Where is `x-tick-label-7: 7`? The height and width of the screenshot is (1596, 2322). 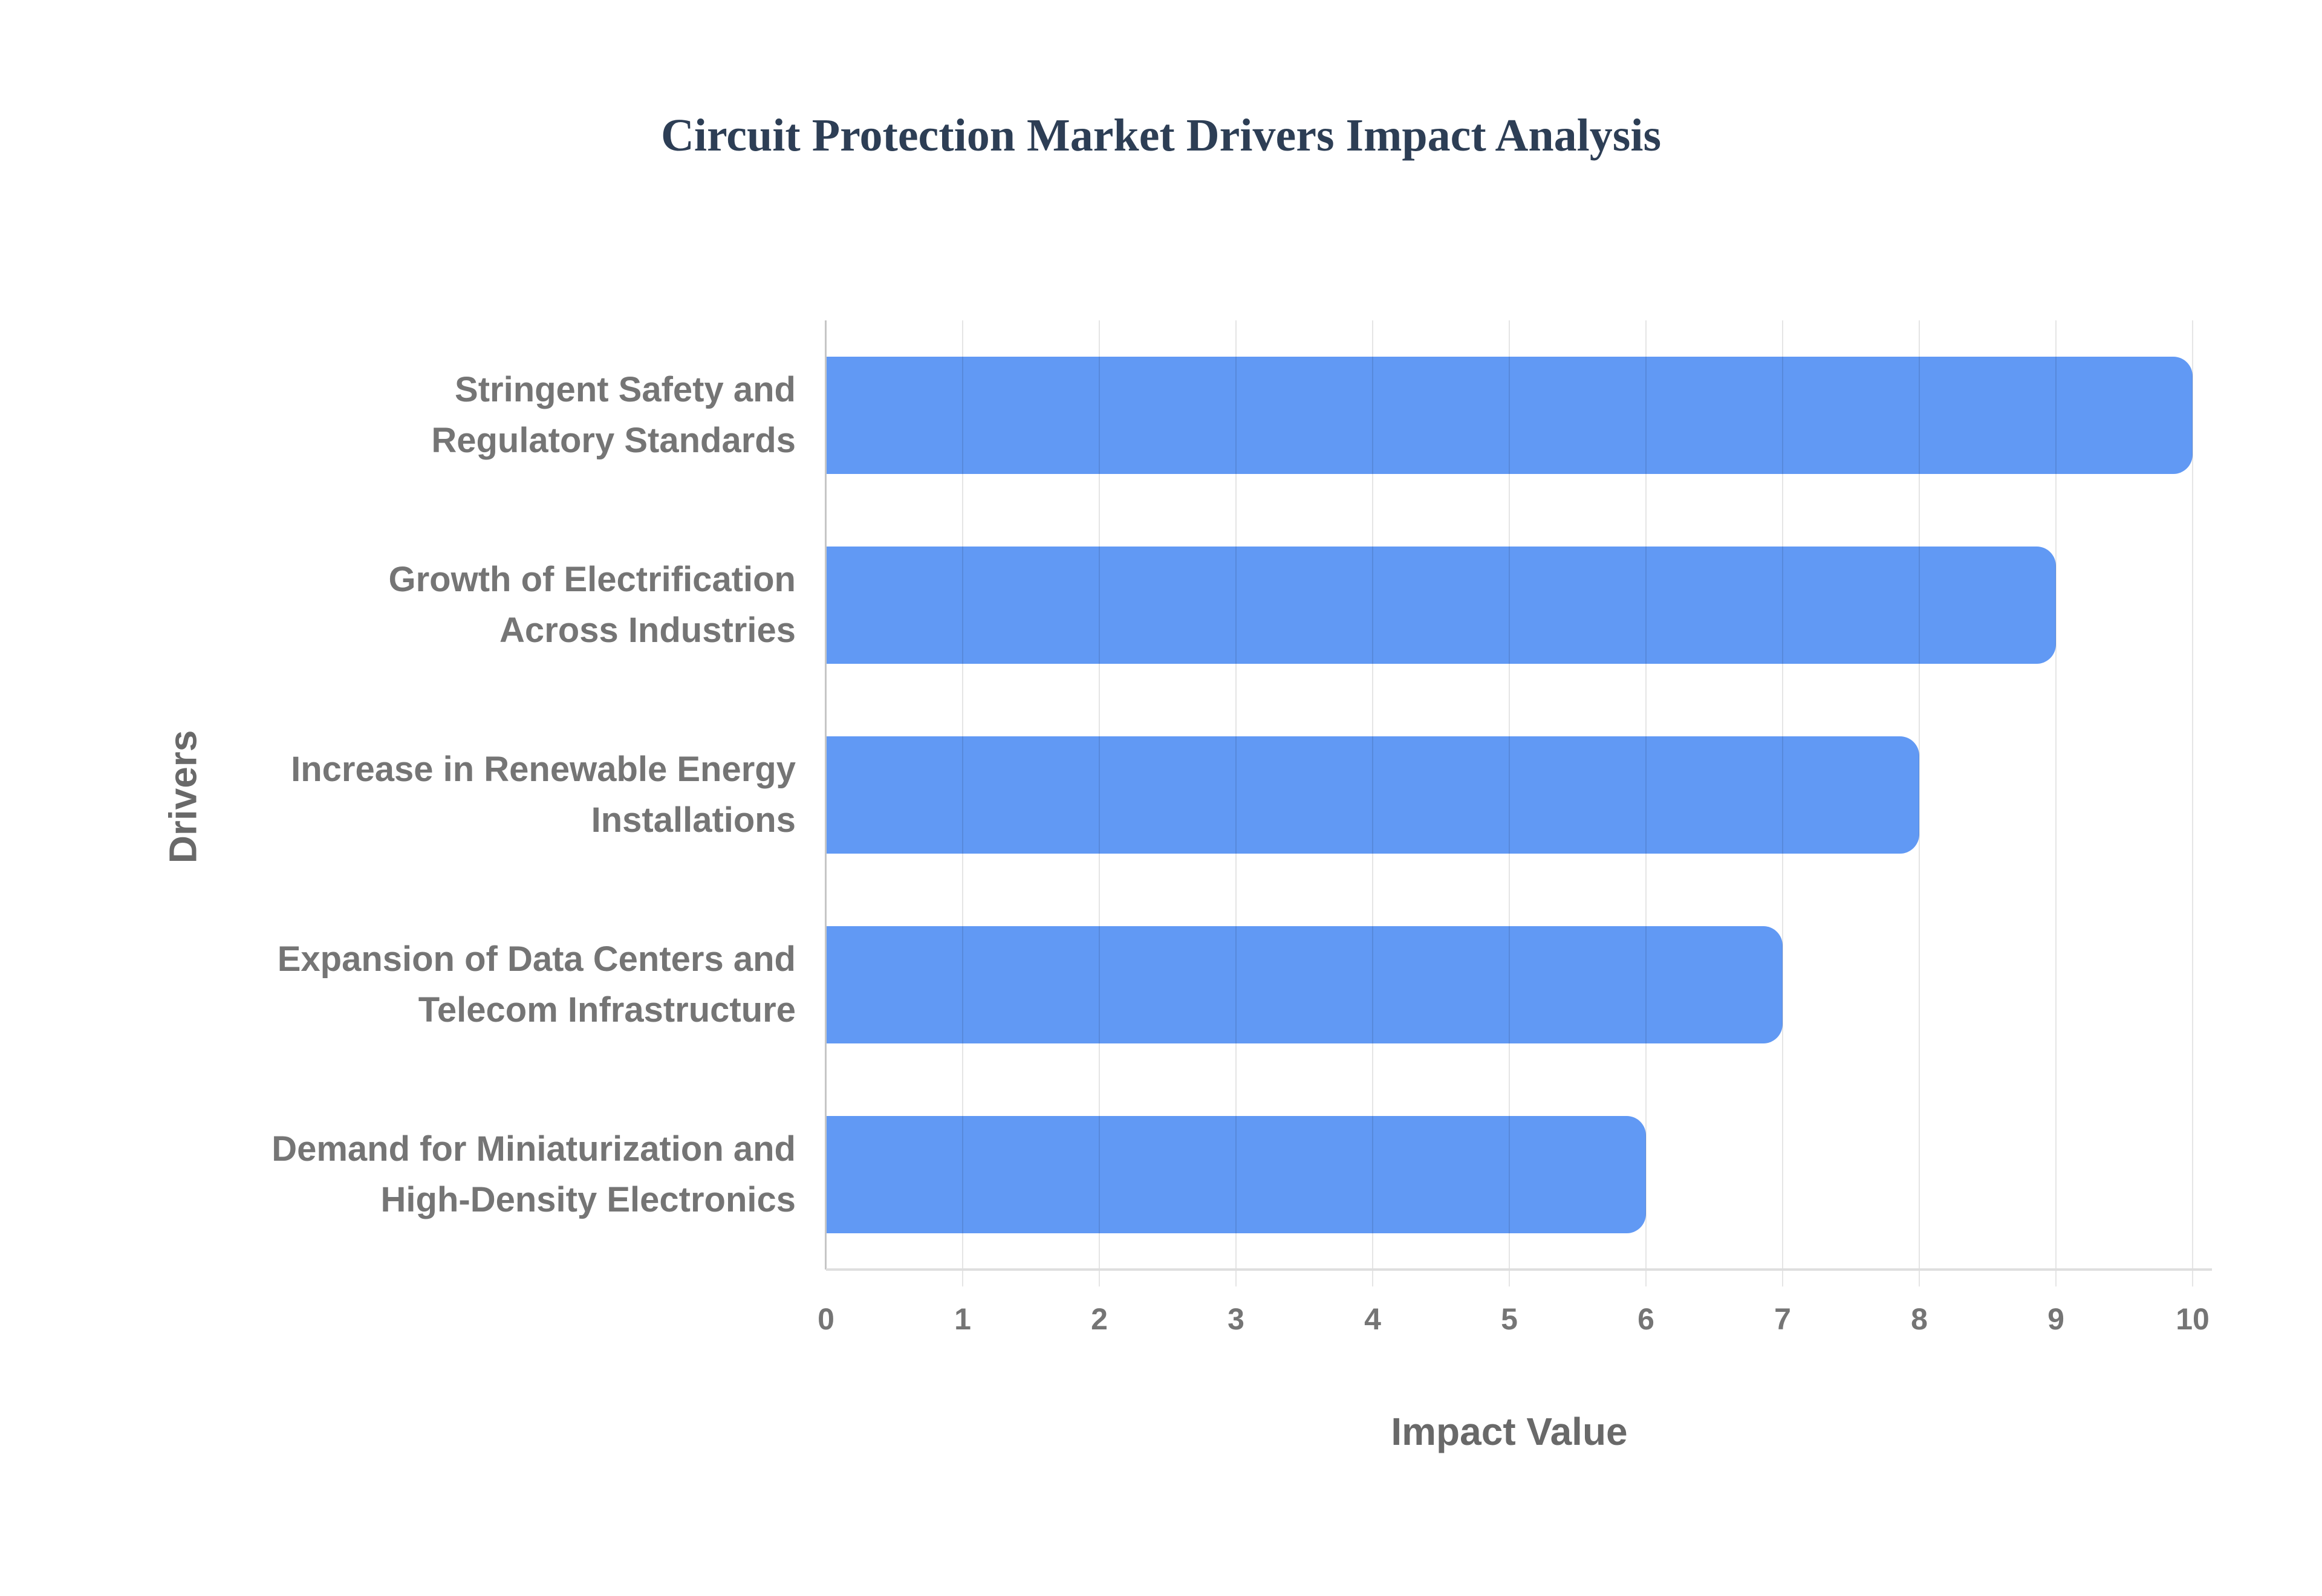
x-tick-label-7: 7 is located at coordinates (1783, 1319).